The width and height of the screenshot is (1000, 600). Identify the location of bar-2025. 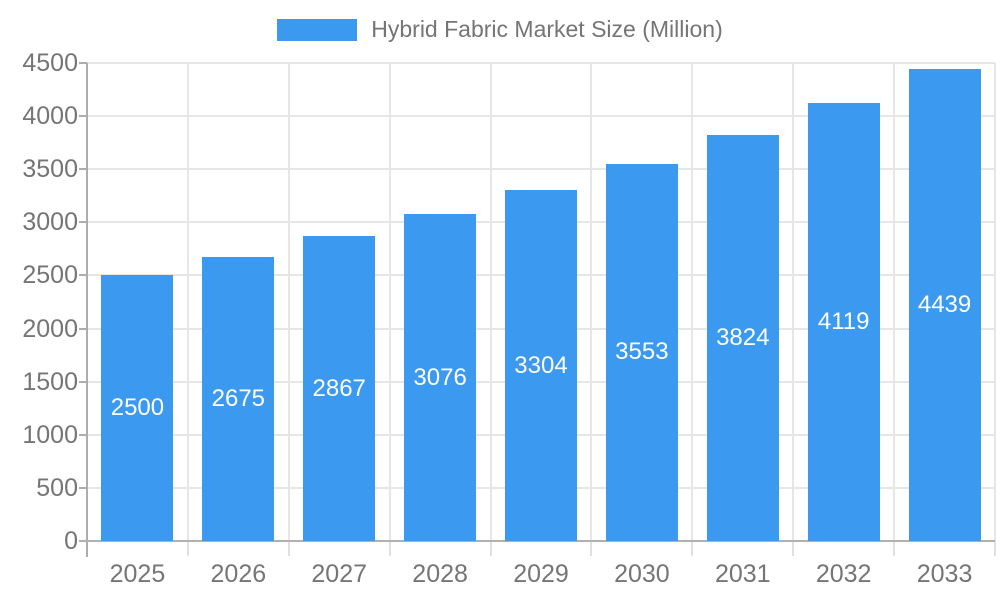
(137, 408).